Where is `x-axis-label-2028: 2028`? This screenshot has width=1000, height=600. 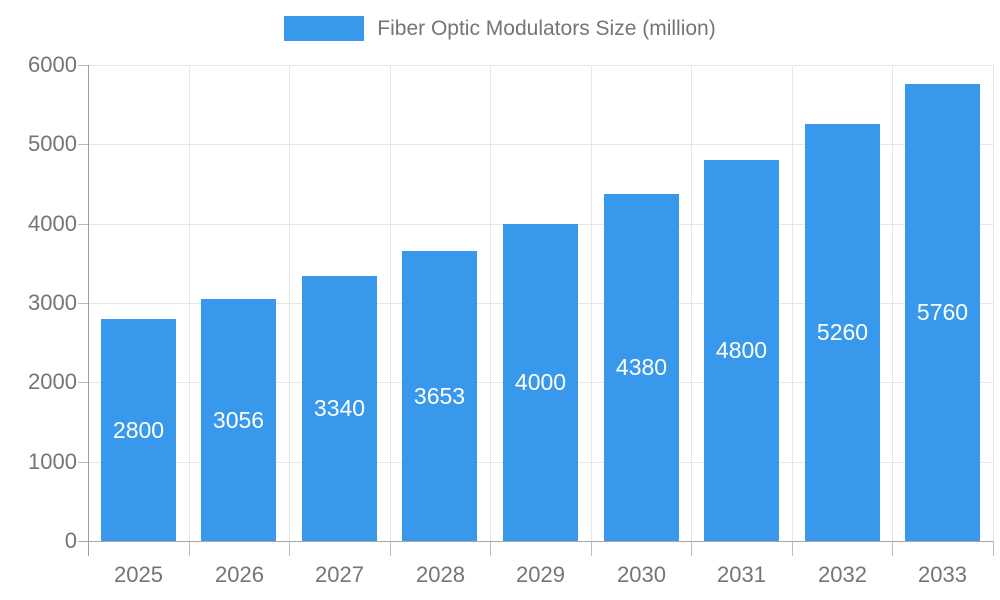 x-axis-label-2028: 2028 is located at coordinates (440, 574).